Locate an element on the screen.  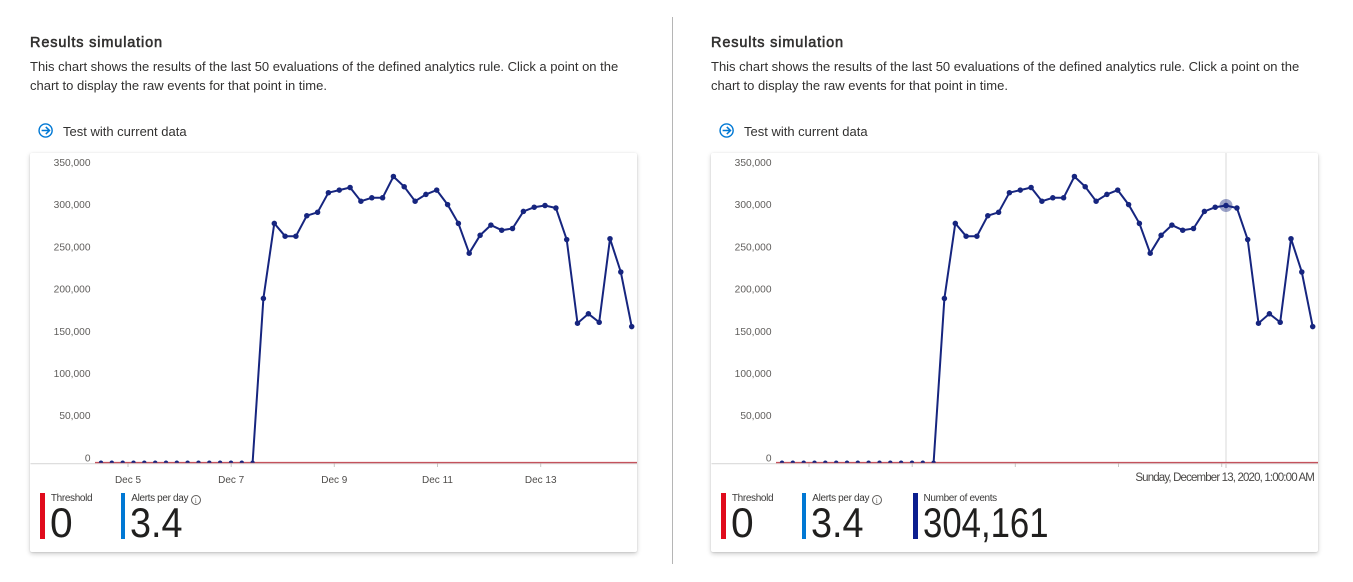
svg-text: Dec 13 is located at coordinates (541, 480).